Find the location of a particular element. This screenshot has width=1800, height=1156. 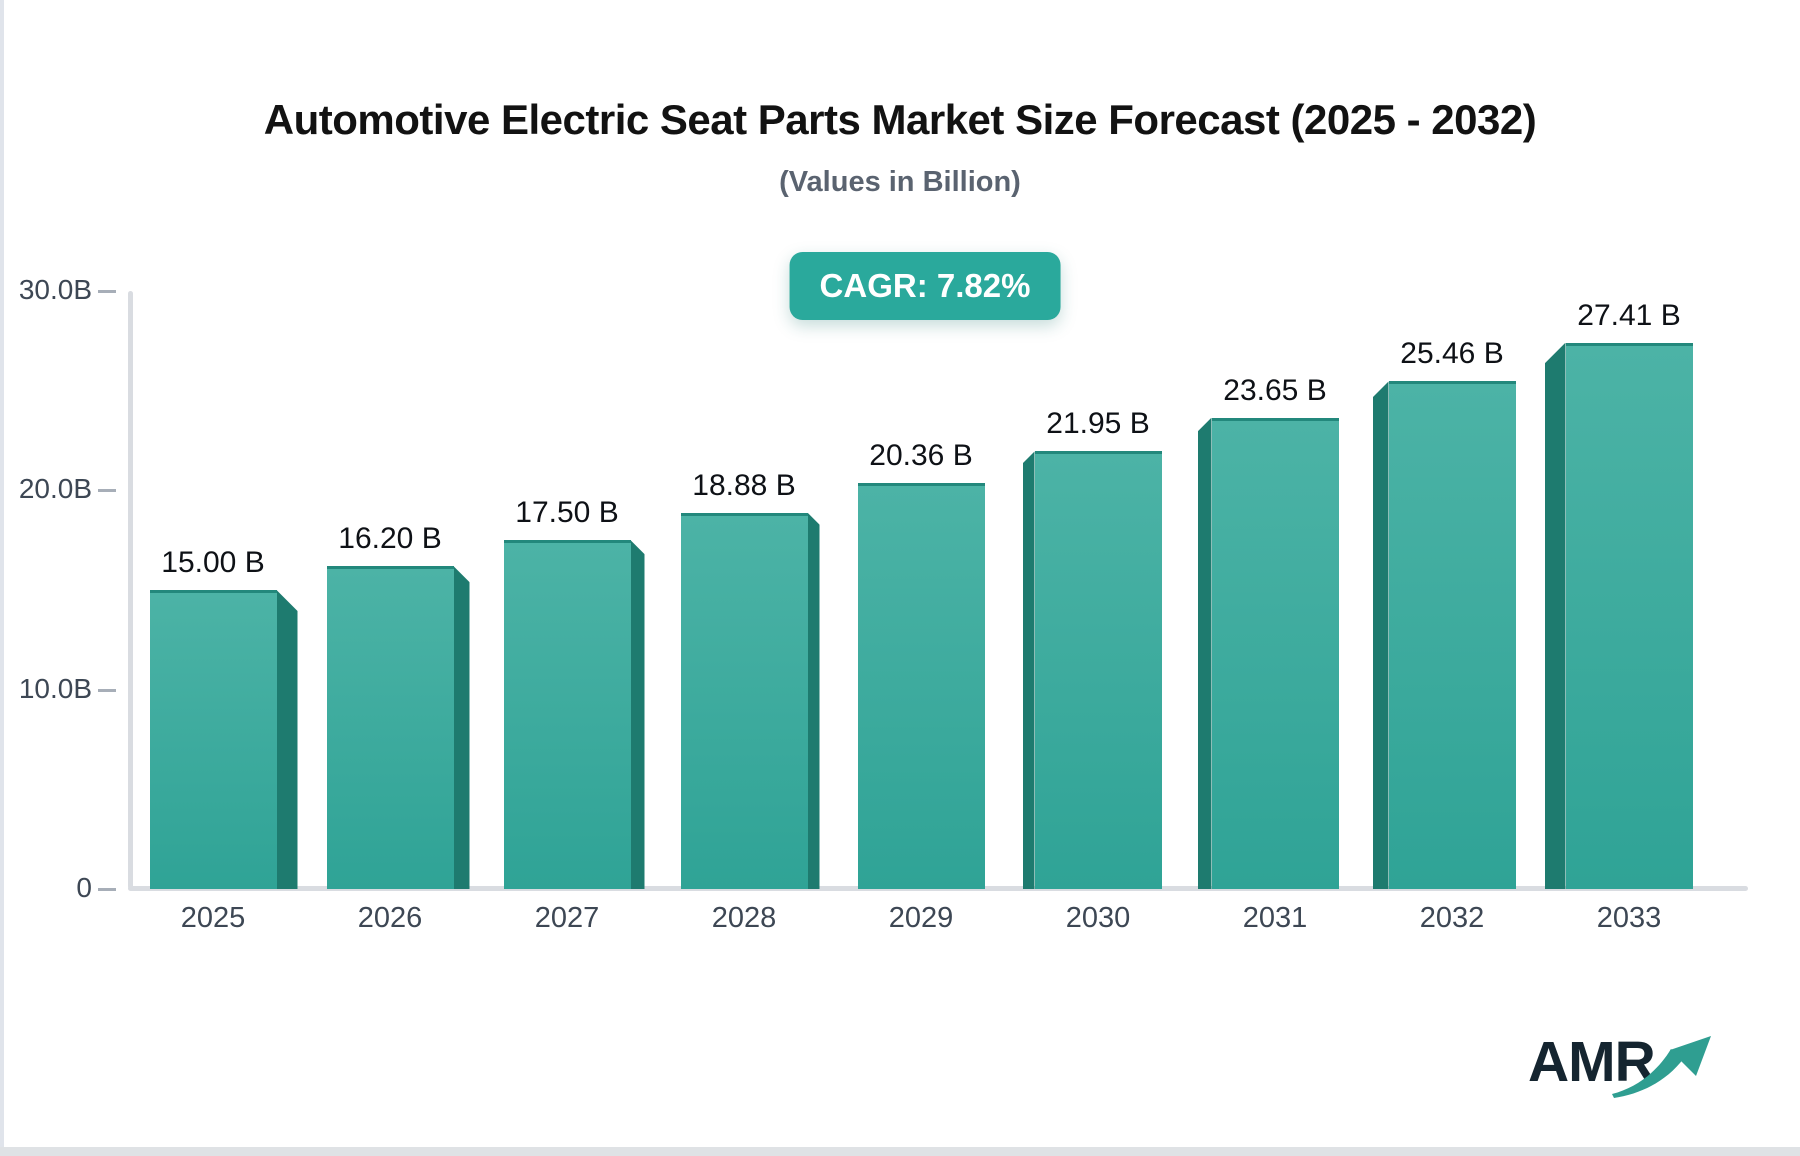

x-axis-label: 2025 is located at coordinates (213, 918).